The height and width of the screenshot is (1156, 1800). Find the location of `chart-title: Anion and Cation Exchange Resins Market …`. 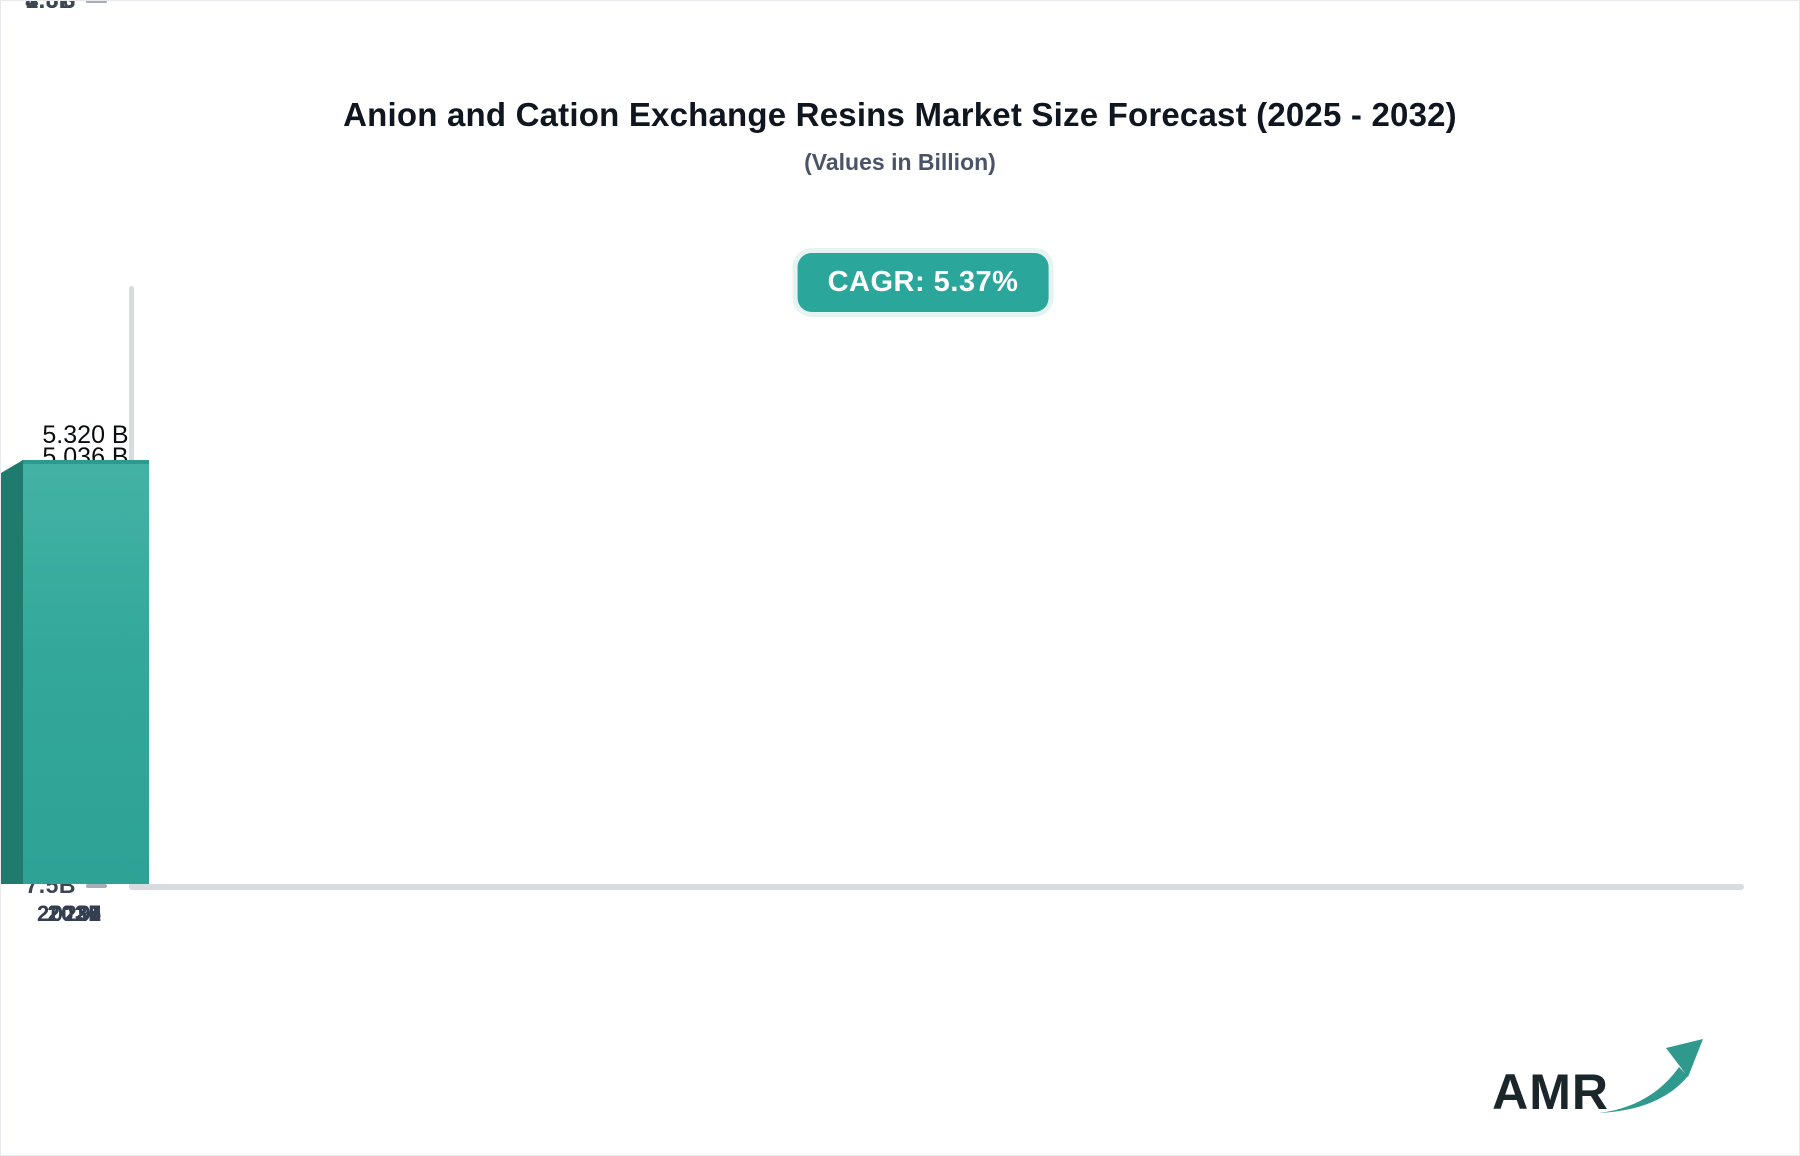

chart-title: Anion and Cation Exchange Resins Market … is located at coordinates (900, 114).